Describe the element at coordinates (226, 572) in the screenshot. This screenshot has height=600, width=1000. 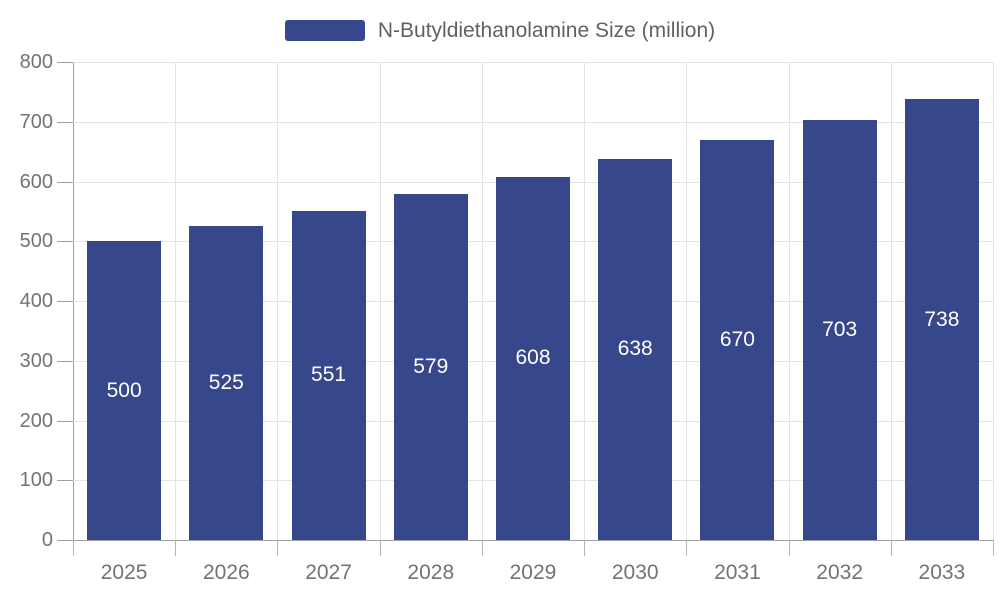
I see `x-axis-label: 2026` at that location.